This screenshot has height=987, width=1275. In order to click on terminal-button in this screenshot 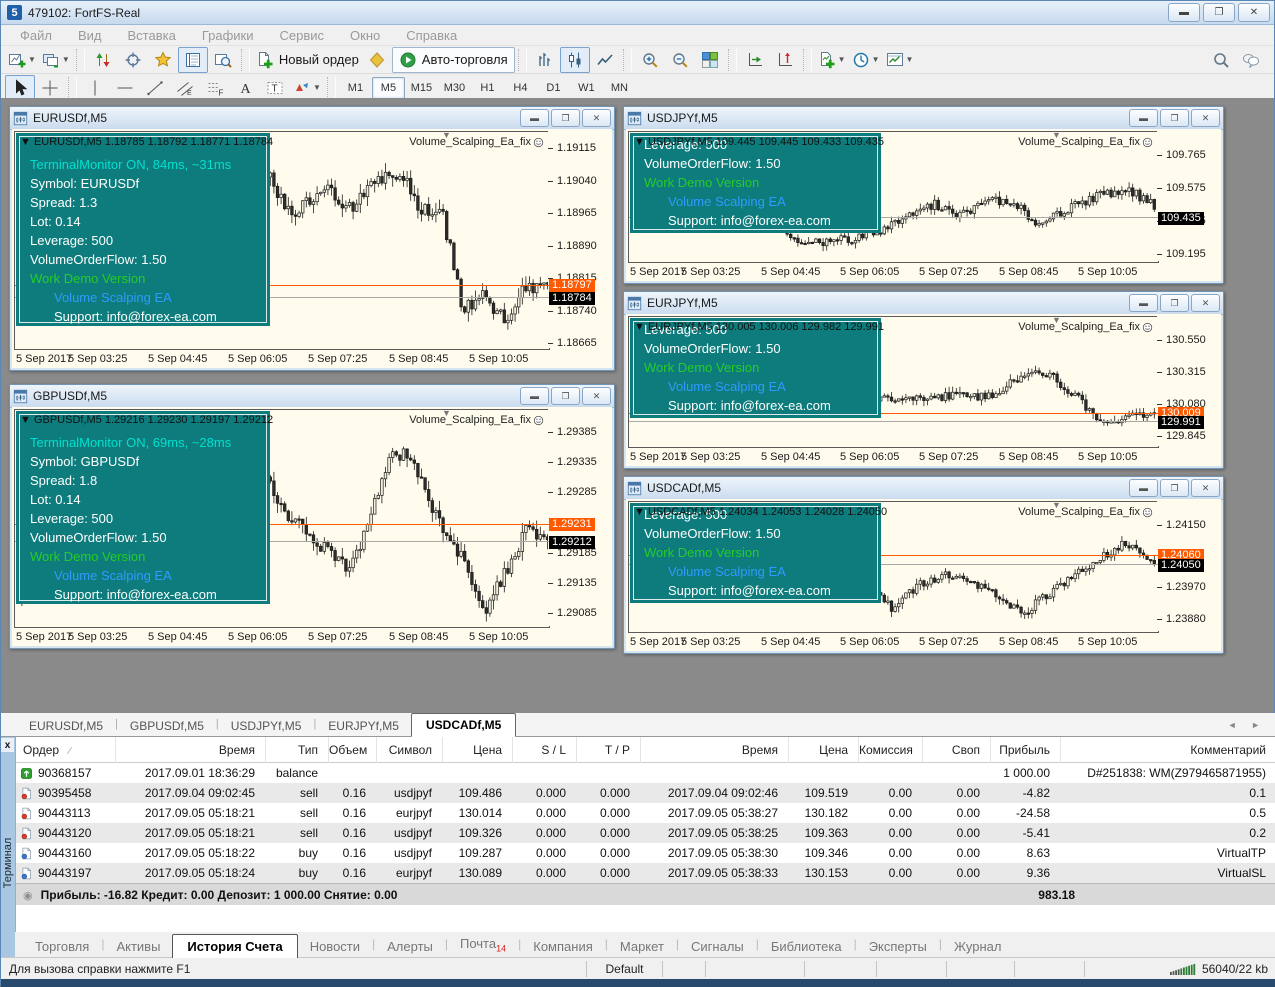, I will do `click(192, 59)`.